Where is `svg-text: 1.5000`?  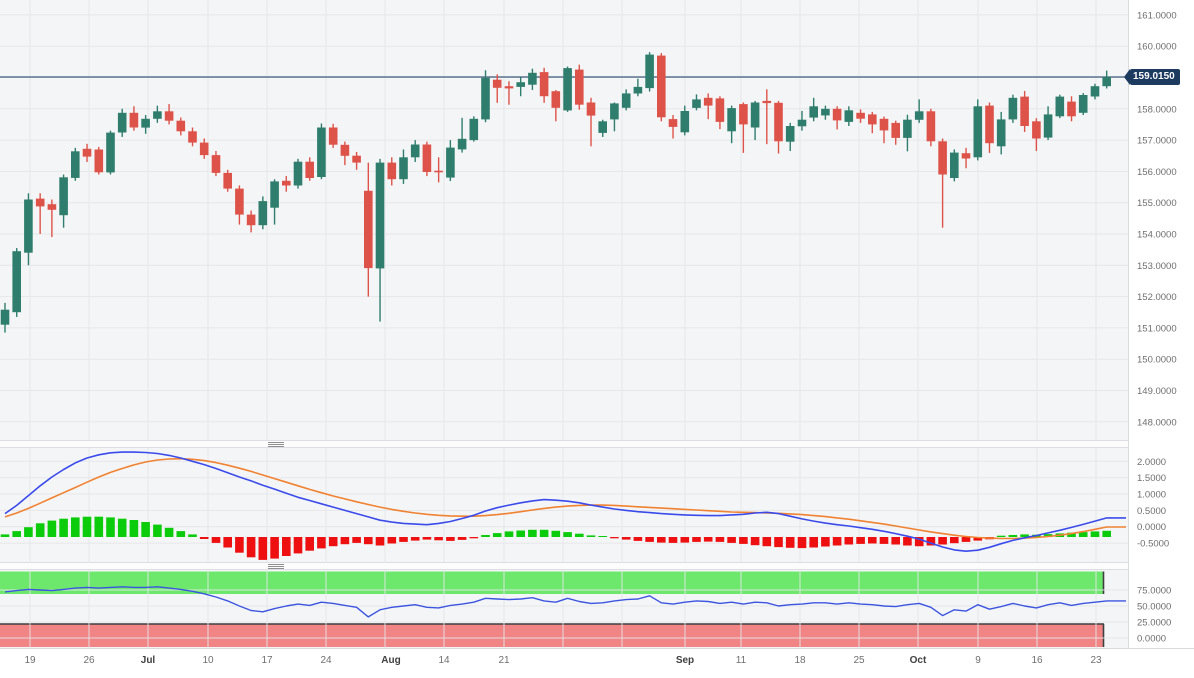
svg-text: 1.5000 is located at coordinates (1151, 478).